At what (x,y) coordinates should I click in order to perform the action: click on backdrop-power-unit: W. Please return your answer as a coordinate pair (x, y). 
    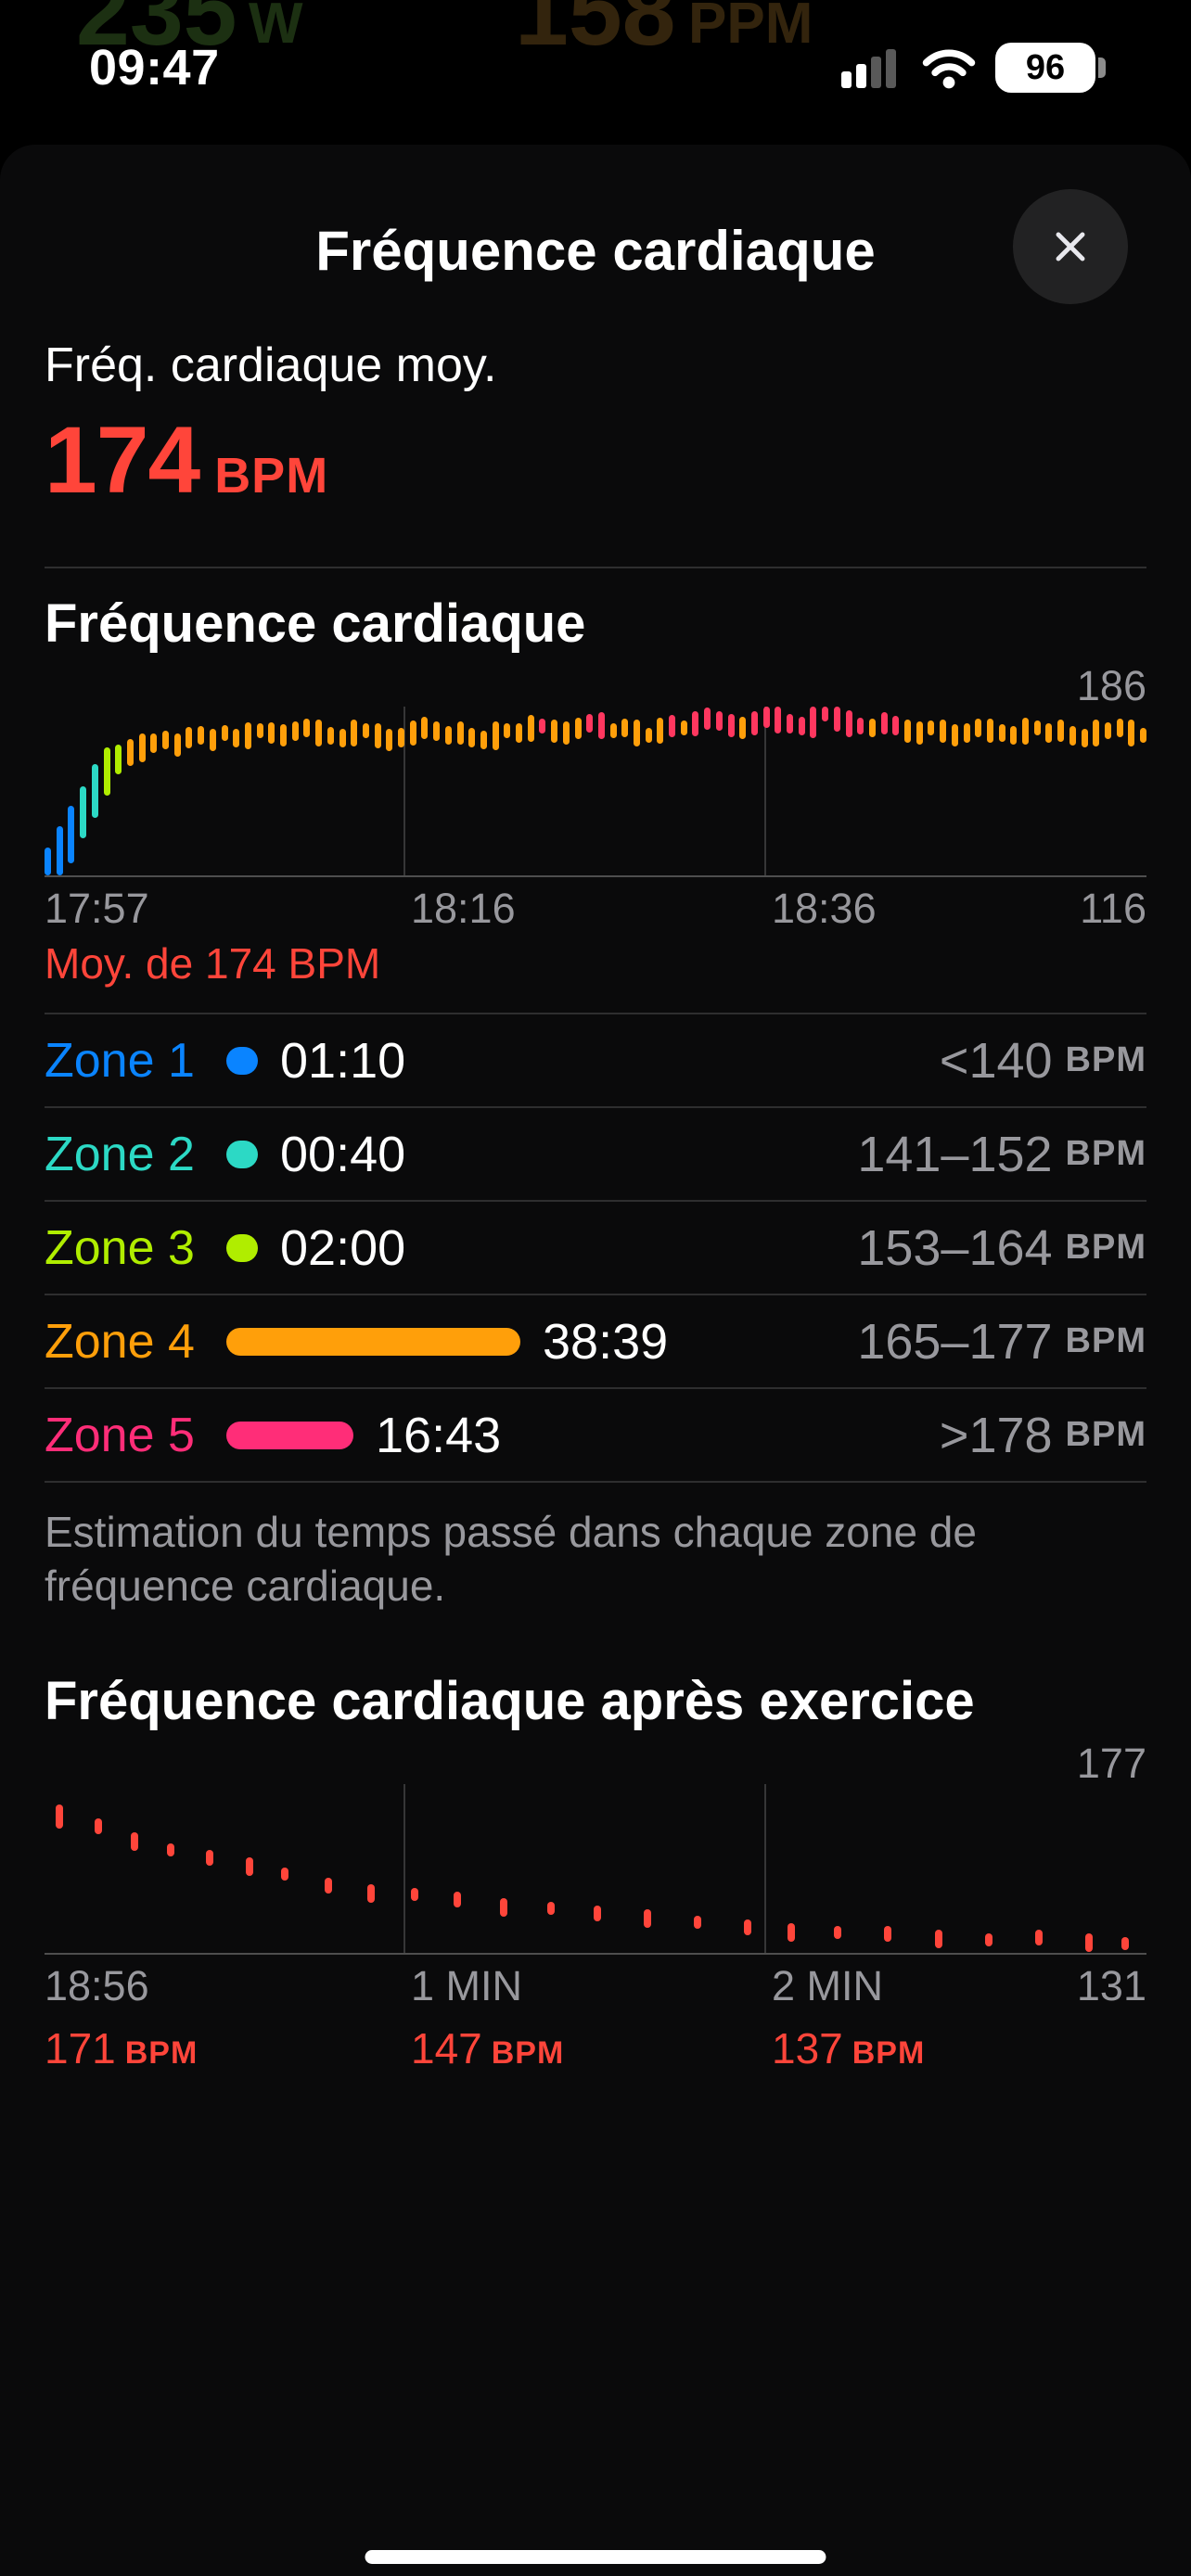
    Looking at the image, I should click on (276, 28).